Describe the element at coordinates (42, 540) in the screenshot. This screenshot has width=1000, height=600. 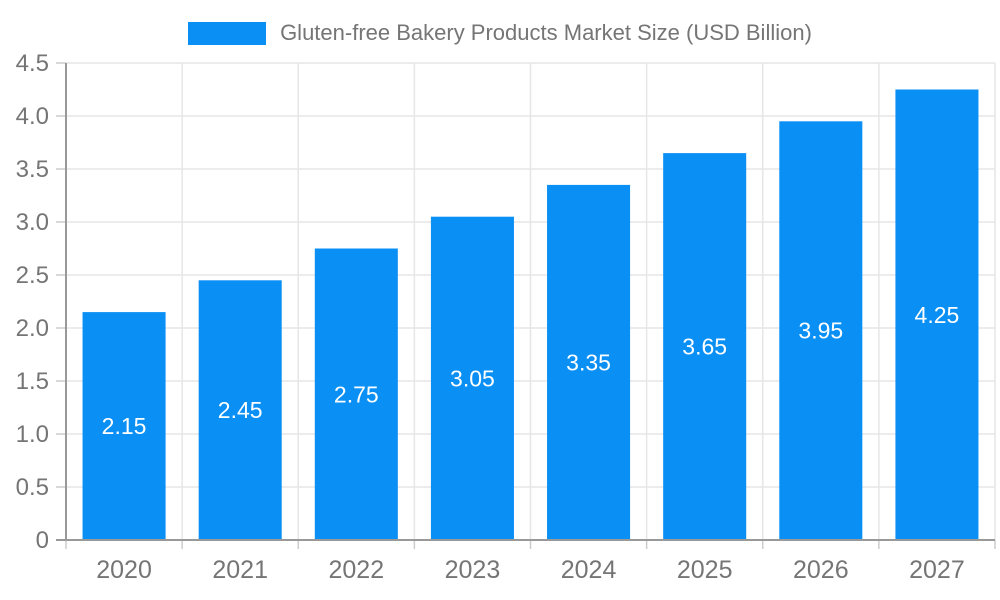
I see `y-tick-label: 0` at that location.